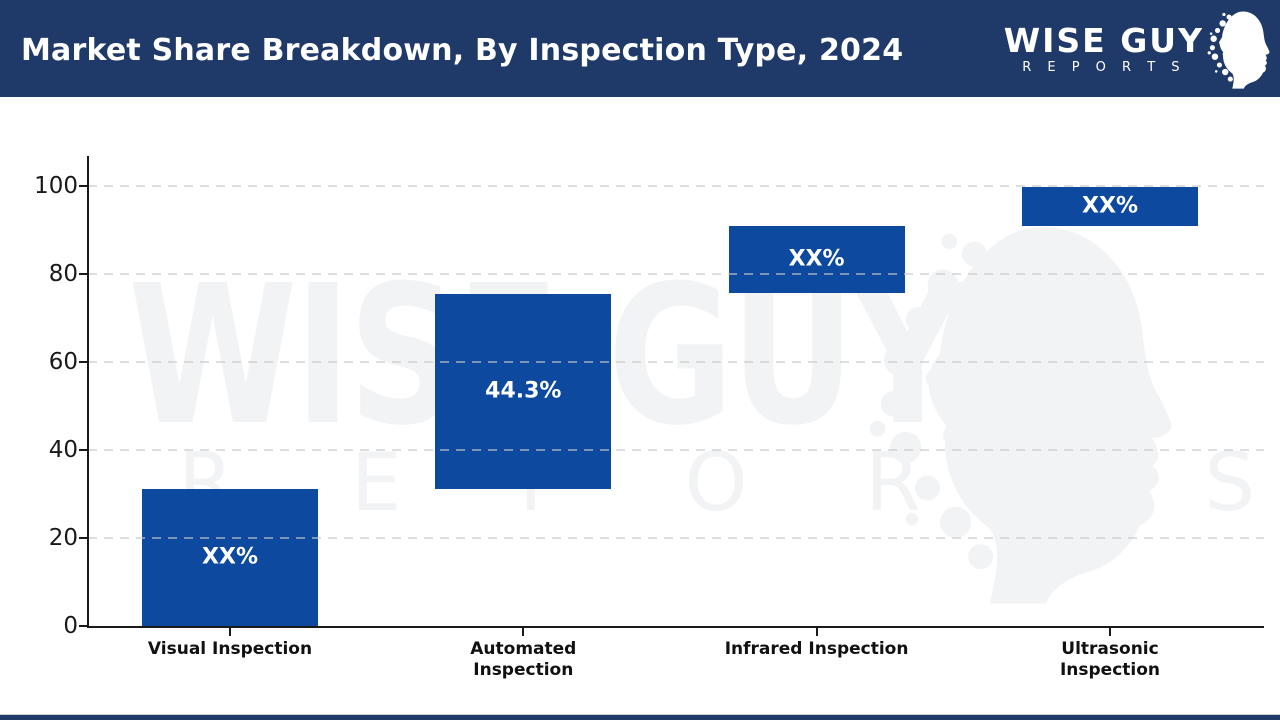 The image size is (1280, 720). Describe the element at coordinates (63, 274) in the screenshot. I see `y-tick-label: 80` at that location.